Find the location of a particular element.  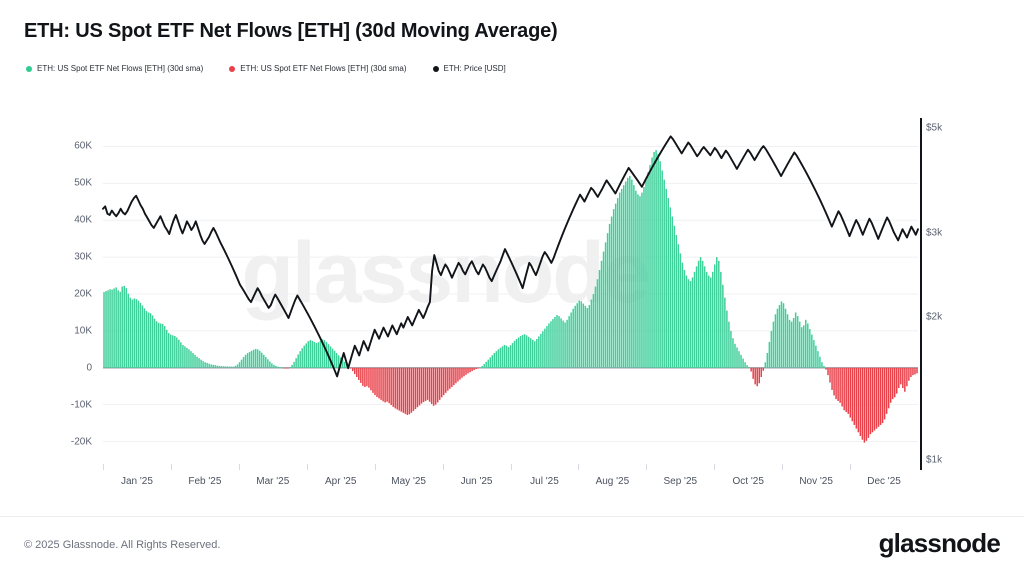

footer-divider is located at coordinates (512, 516).